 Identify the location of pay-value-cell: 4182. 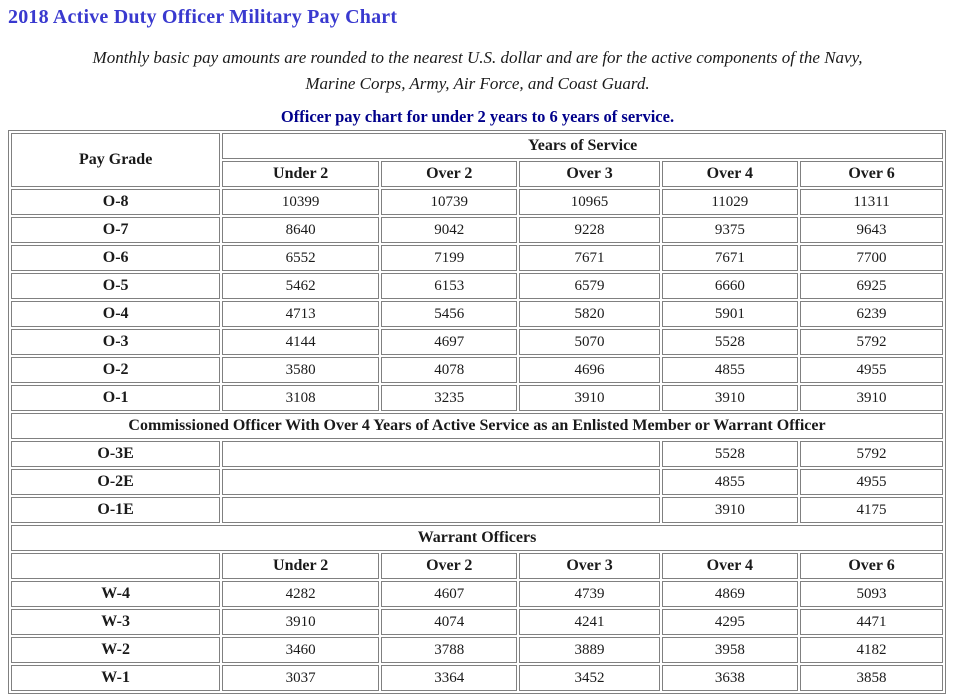
(871, 650).